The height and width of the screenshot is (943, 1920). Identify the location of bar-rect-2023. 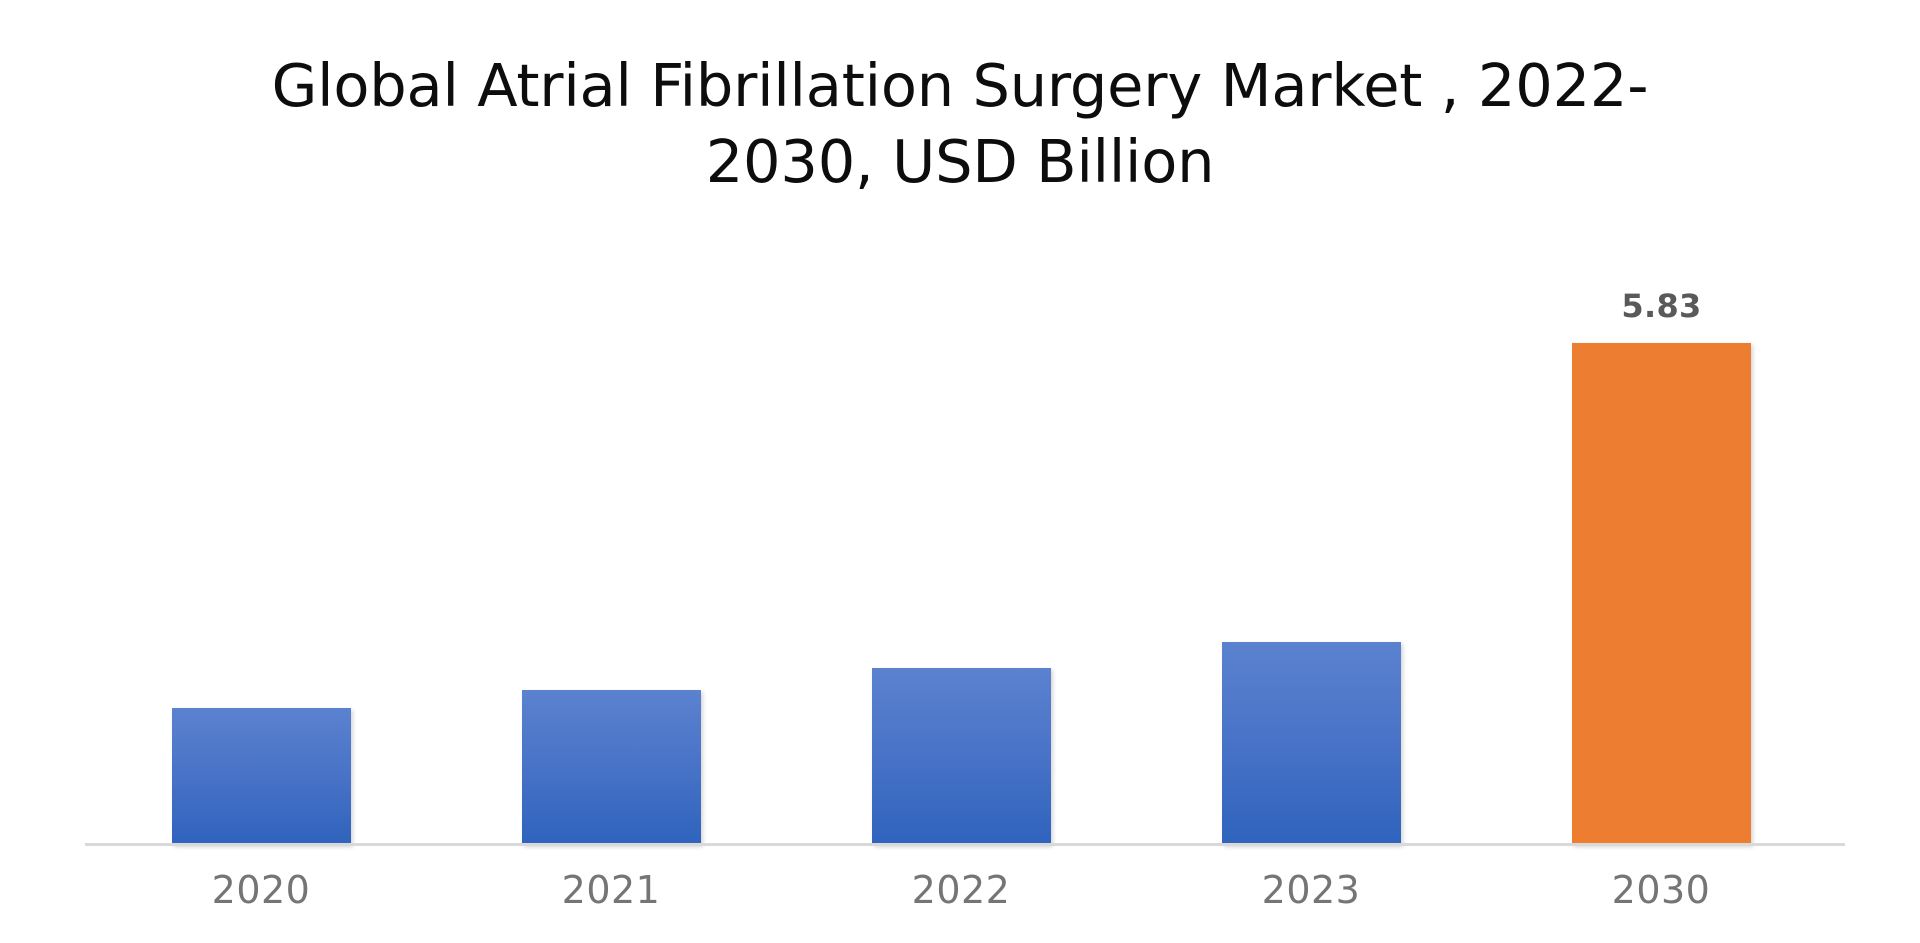
(1311, 743).